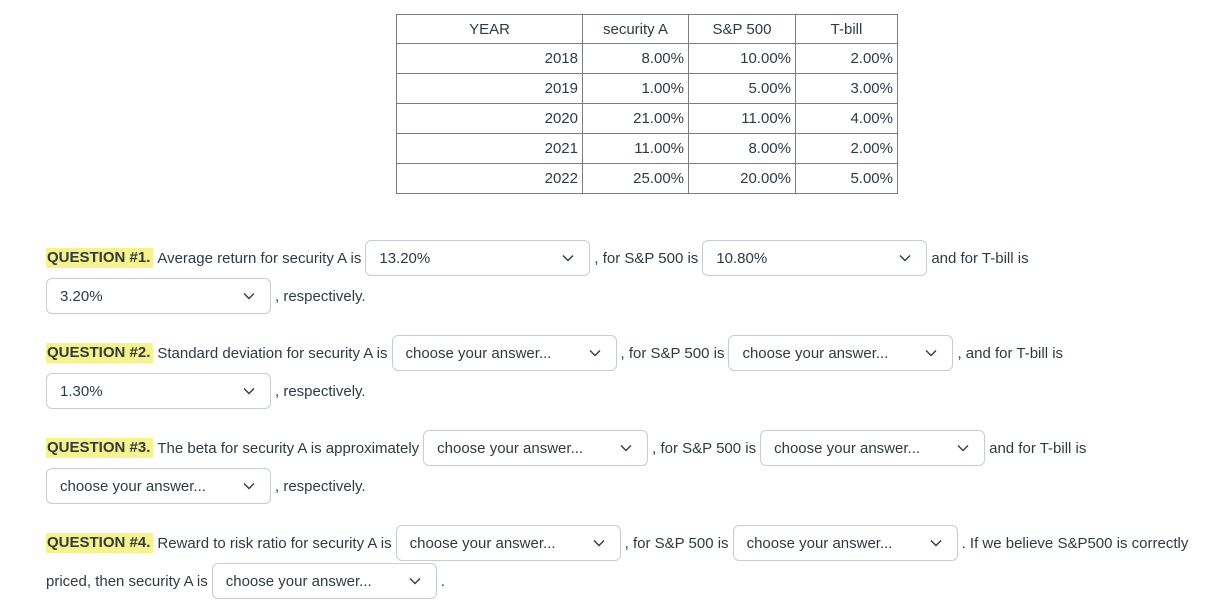 The width and height of the screenshot is (1219, 608). What do you see at coordinates (489, 178) in the screenshot?
I see `cell-year: 2022` at bounding box center [489, 178].